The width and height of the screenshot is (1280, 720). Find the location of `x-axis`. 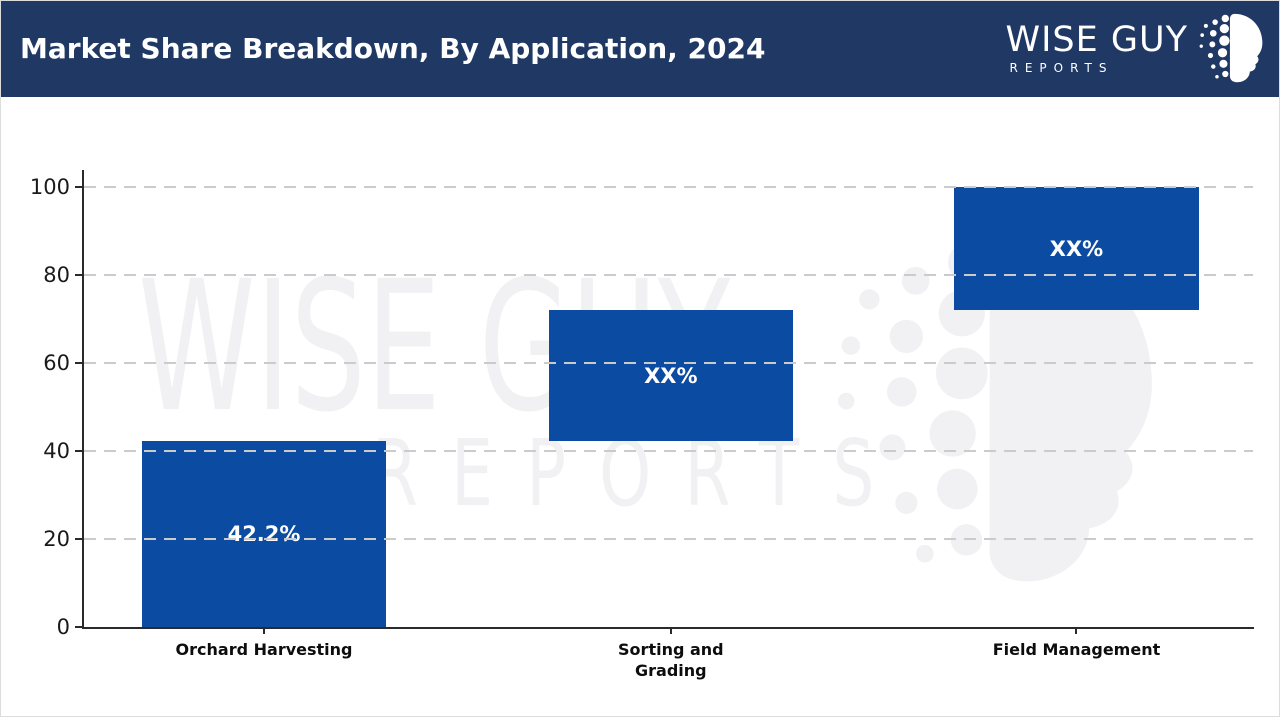

x-axis is located at coordinates (668, 628).